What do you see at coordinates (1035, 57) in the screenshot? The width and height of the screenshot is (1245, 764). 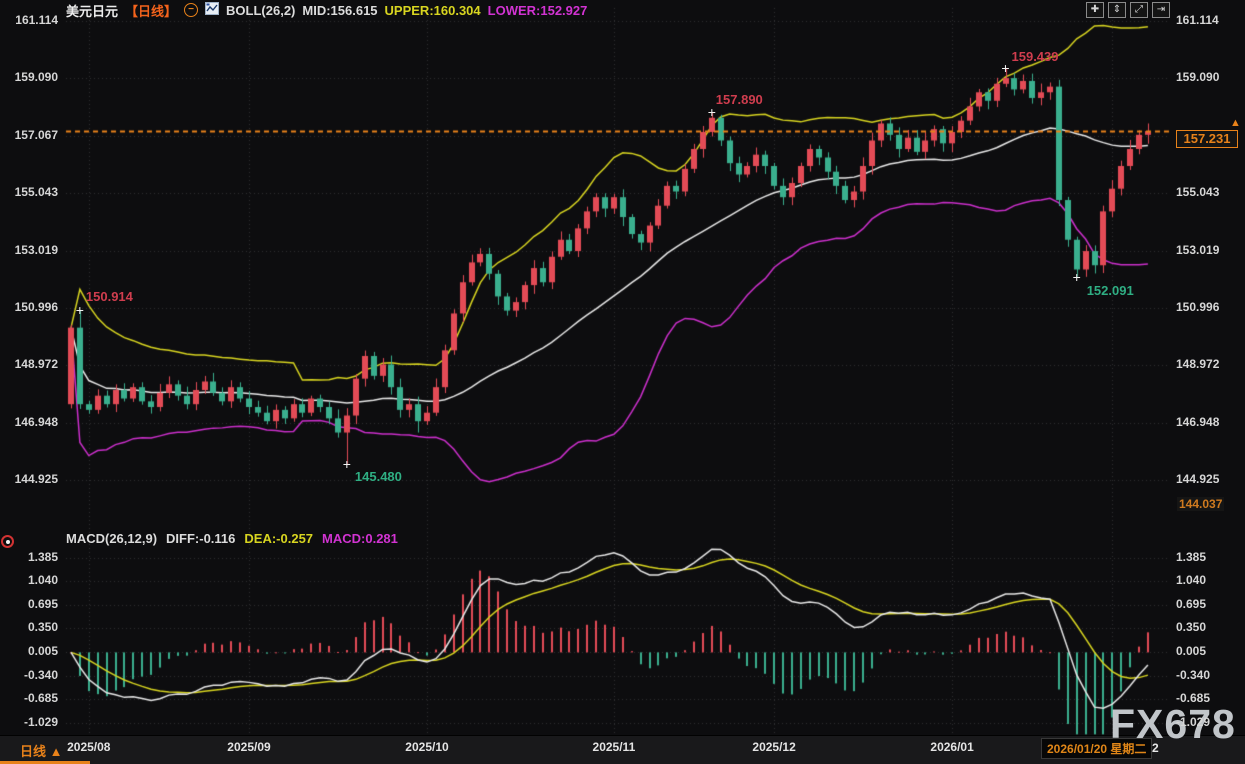 I see `price-annotation: 159.439` at bounding box center [1035, 57].